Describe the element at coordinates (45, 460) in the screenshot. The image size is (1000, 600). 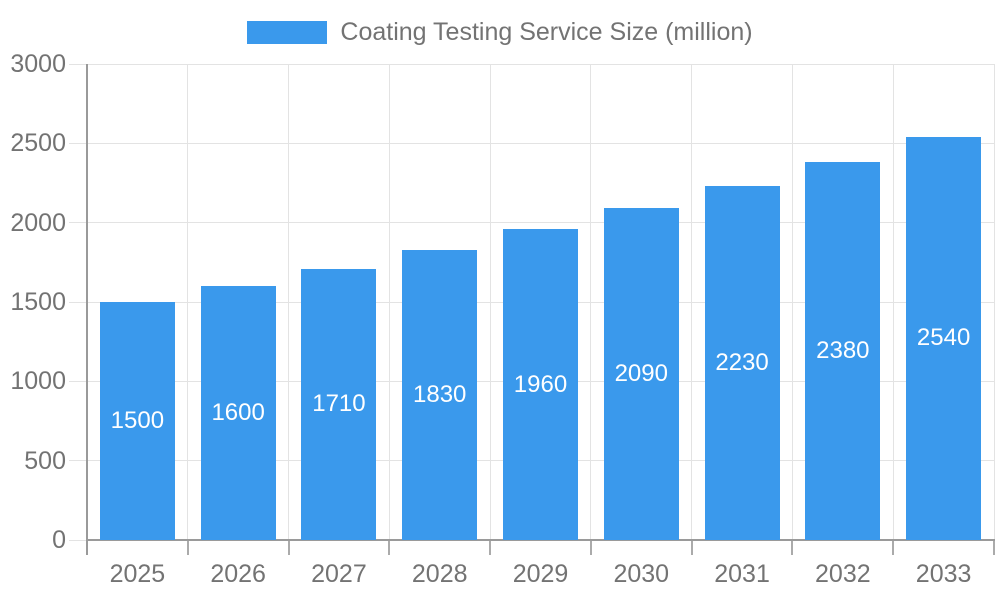
I see `y-axis-label: 500` at that location.